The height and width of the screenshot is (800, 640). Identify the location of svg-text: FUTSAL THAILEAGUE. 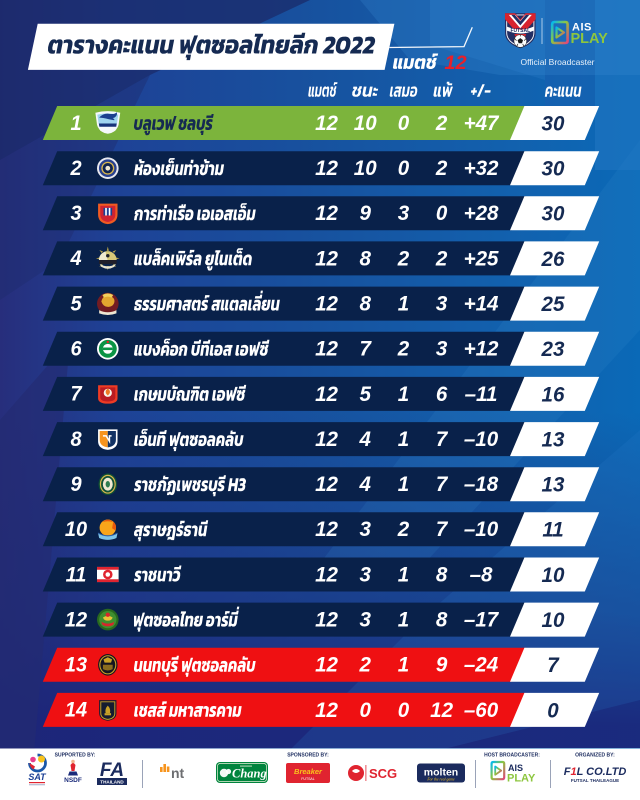
(595, 780).